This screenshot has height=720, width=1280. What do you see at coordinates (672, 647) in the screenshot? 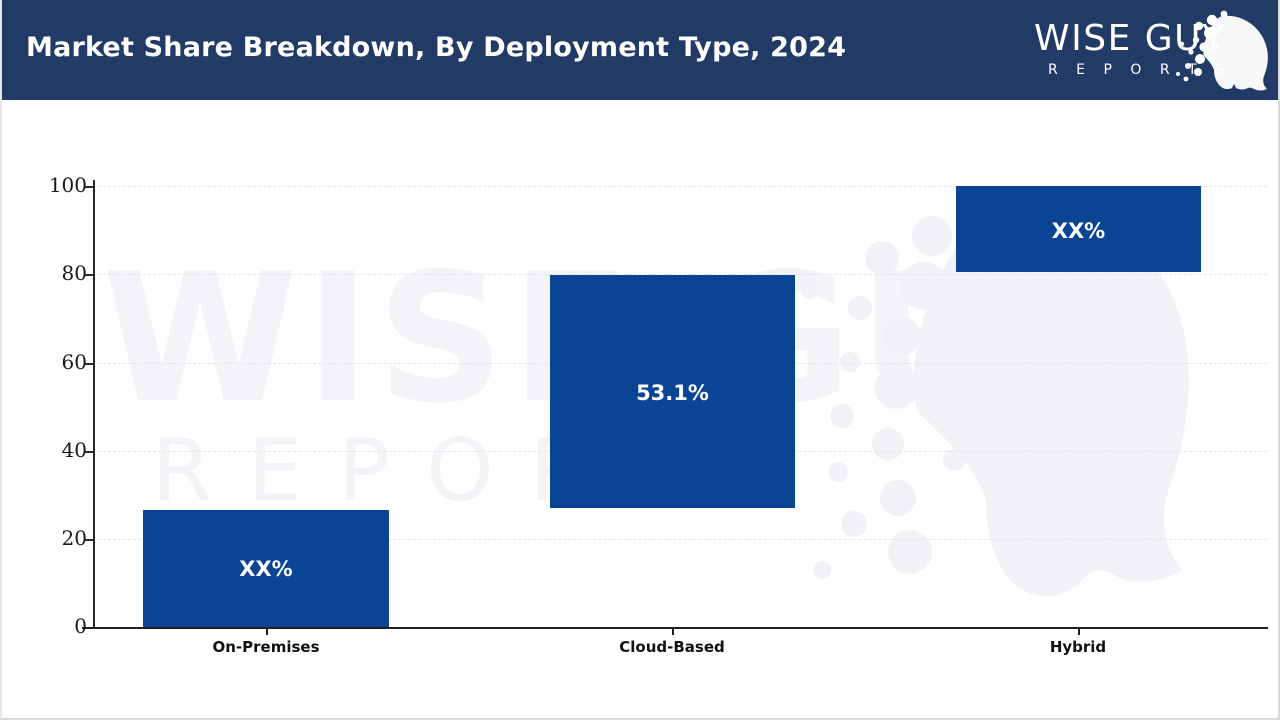
I see `x-axis-label-cloud-based: Cloud-Based` at bounding box center [672, 647].